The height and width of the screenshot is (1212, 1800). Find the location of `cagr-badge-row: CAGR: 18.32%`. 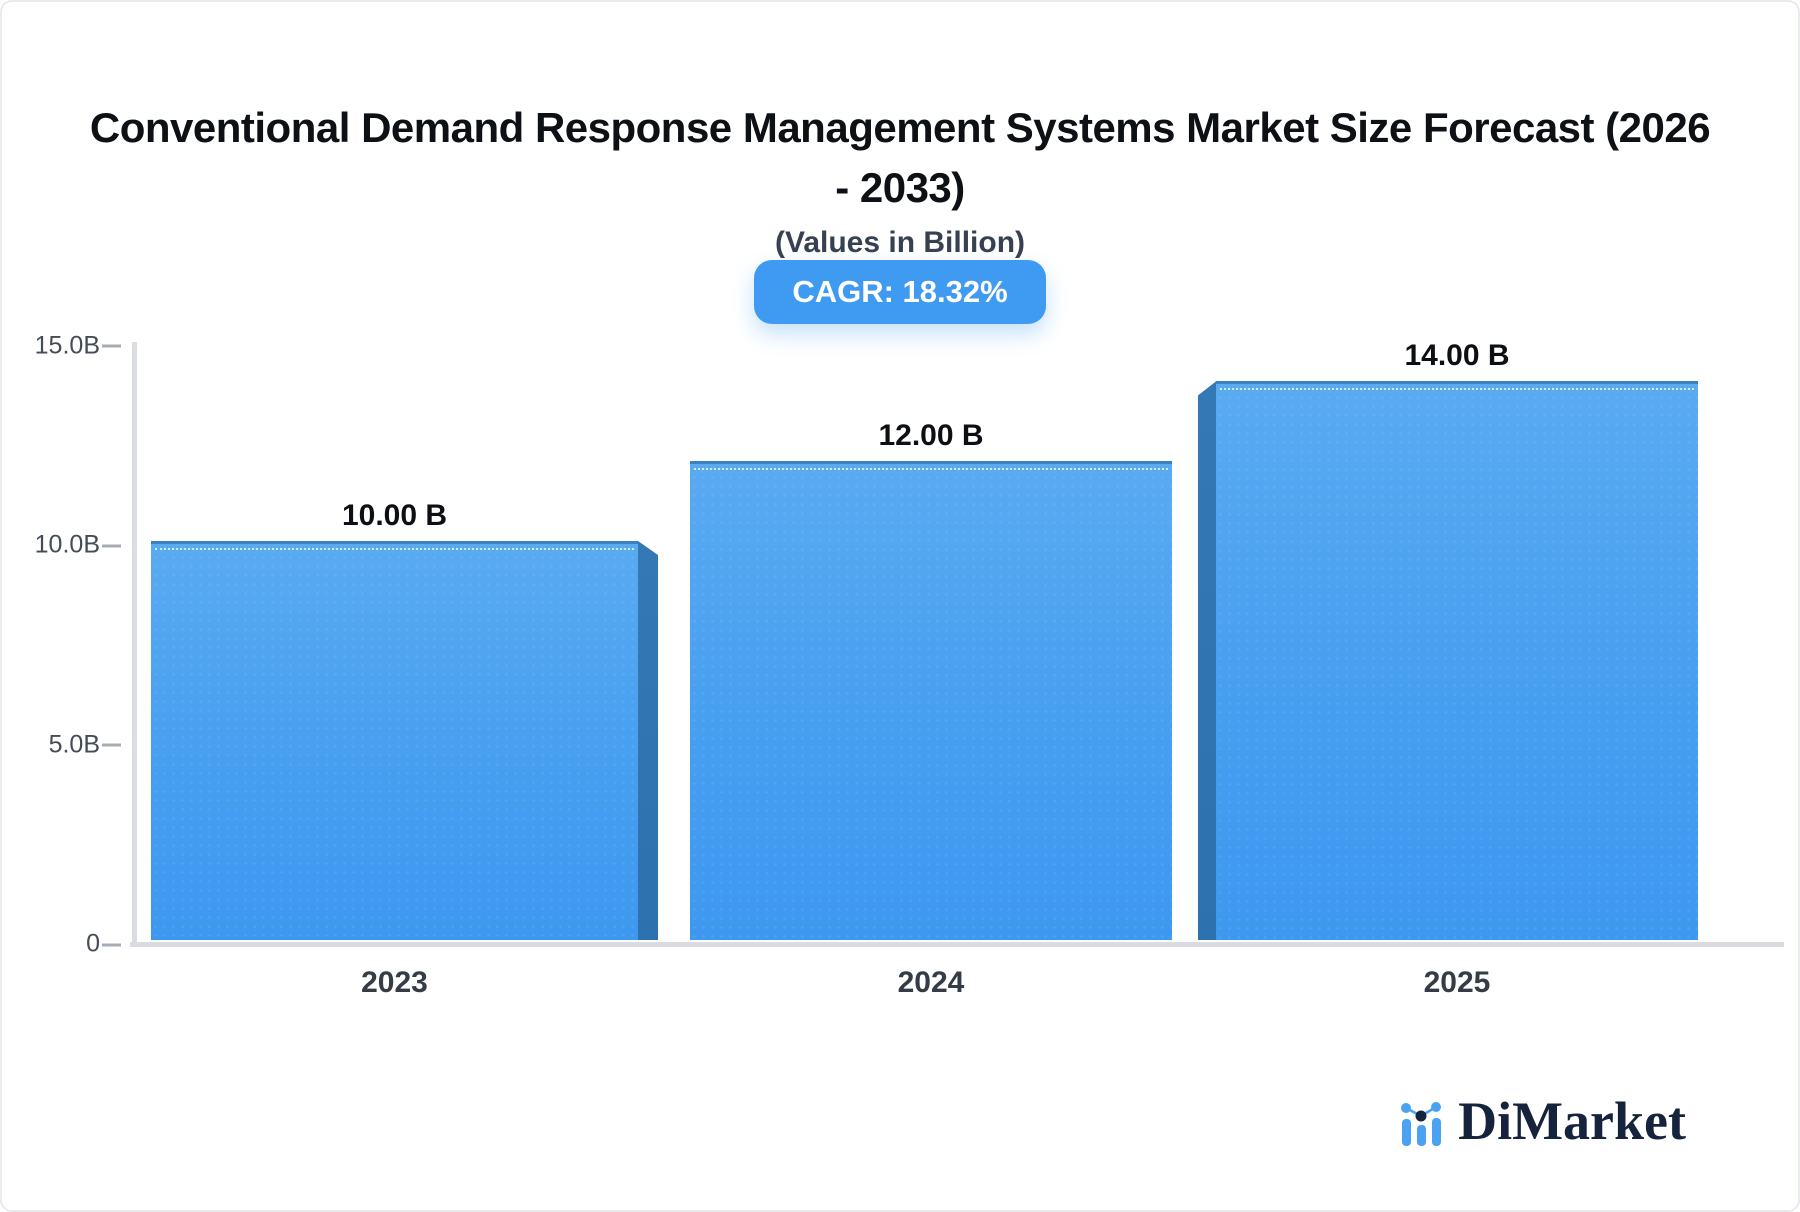

cagr-badge-row: CAGR: 18.32% is located at coordinates (900, 292).